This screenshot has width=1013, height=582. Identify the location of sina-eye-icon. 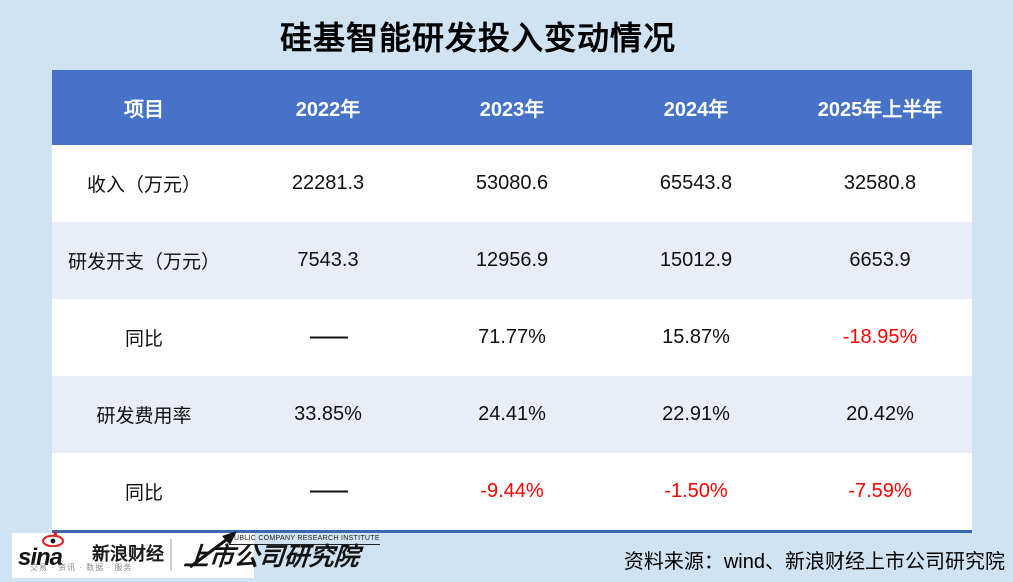
(55, 541).